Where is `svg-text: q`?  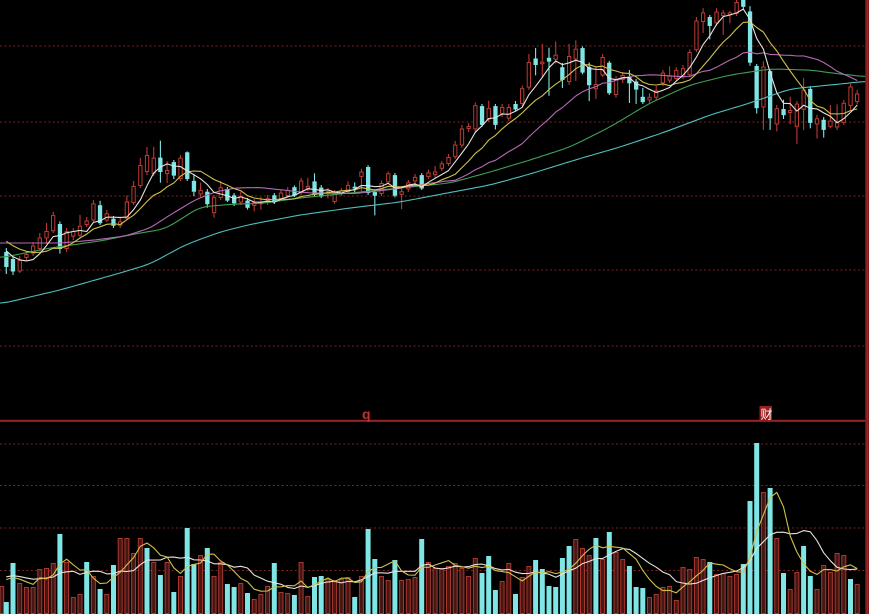 svg-text: q is located at coordinates (366, 414).